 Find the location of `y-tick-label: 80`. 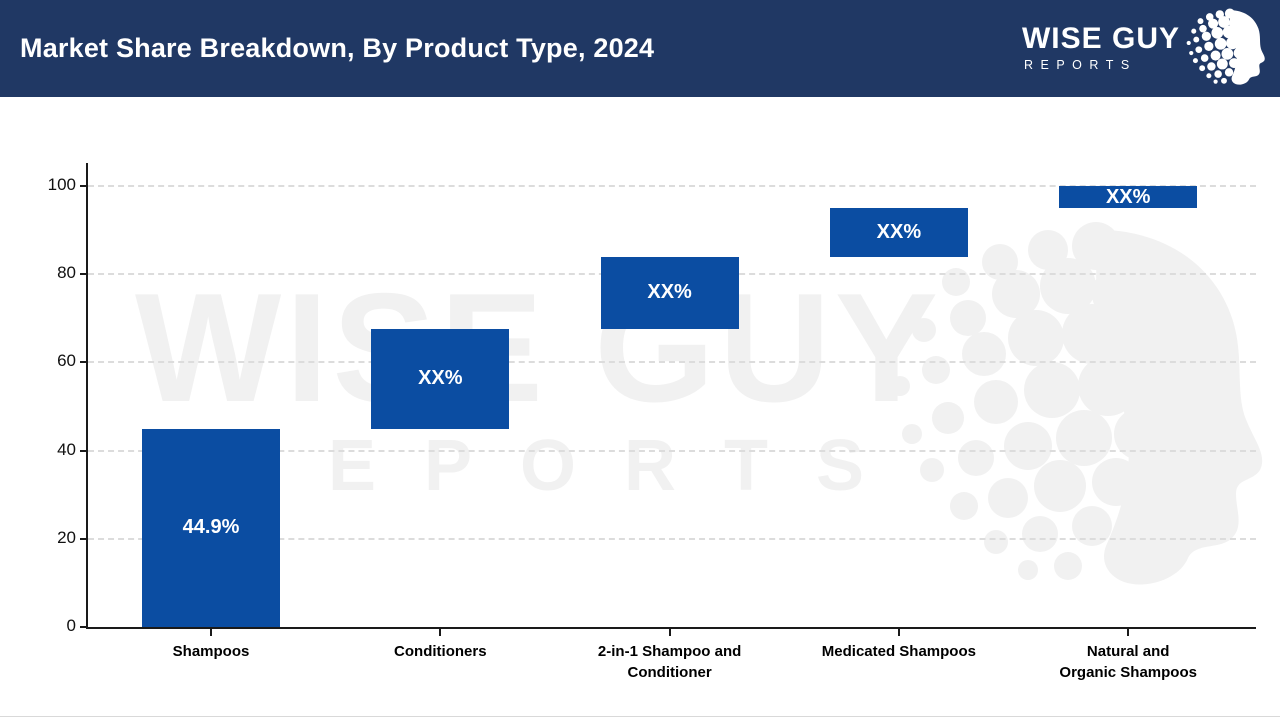

y-tick-label: 80 is located at coordinates (66, 273).